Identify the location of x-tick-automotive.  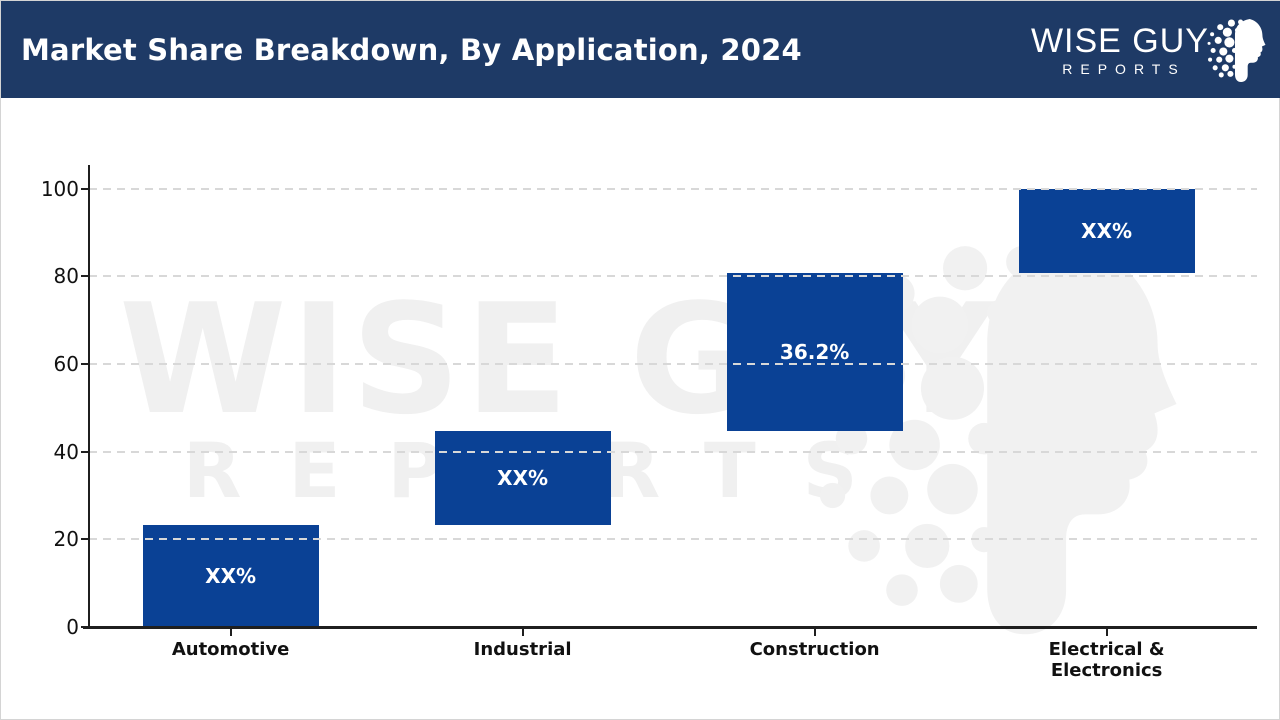
(230, 632).